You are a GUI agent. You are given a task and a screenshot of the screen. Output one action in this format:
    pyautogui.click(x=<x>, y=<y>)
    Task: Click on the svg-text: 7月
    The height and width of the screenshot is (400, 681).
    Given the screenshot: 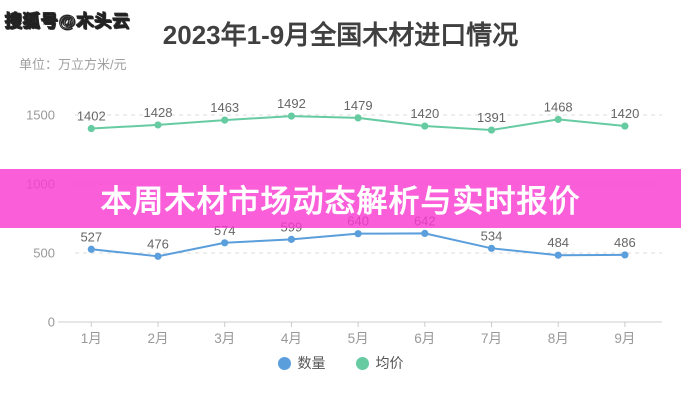 What is the action you would take?
    pyautogui.click(x=491, y=338)
    